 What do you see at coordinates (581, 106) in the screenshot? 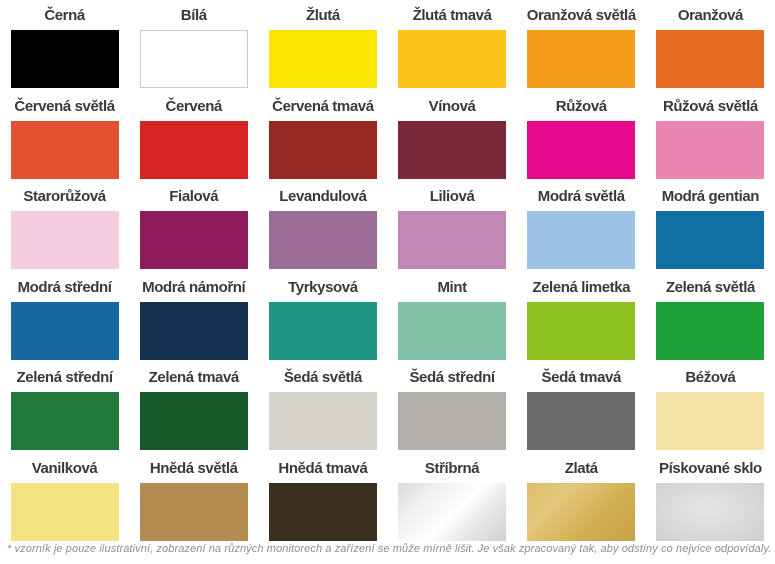
I see `swatch-label: Růžová` at bounding box center [581, 106].